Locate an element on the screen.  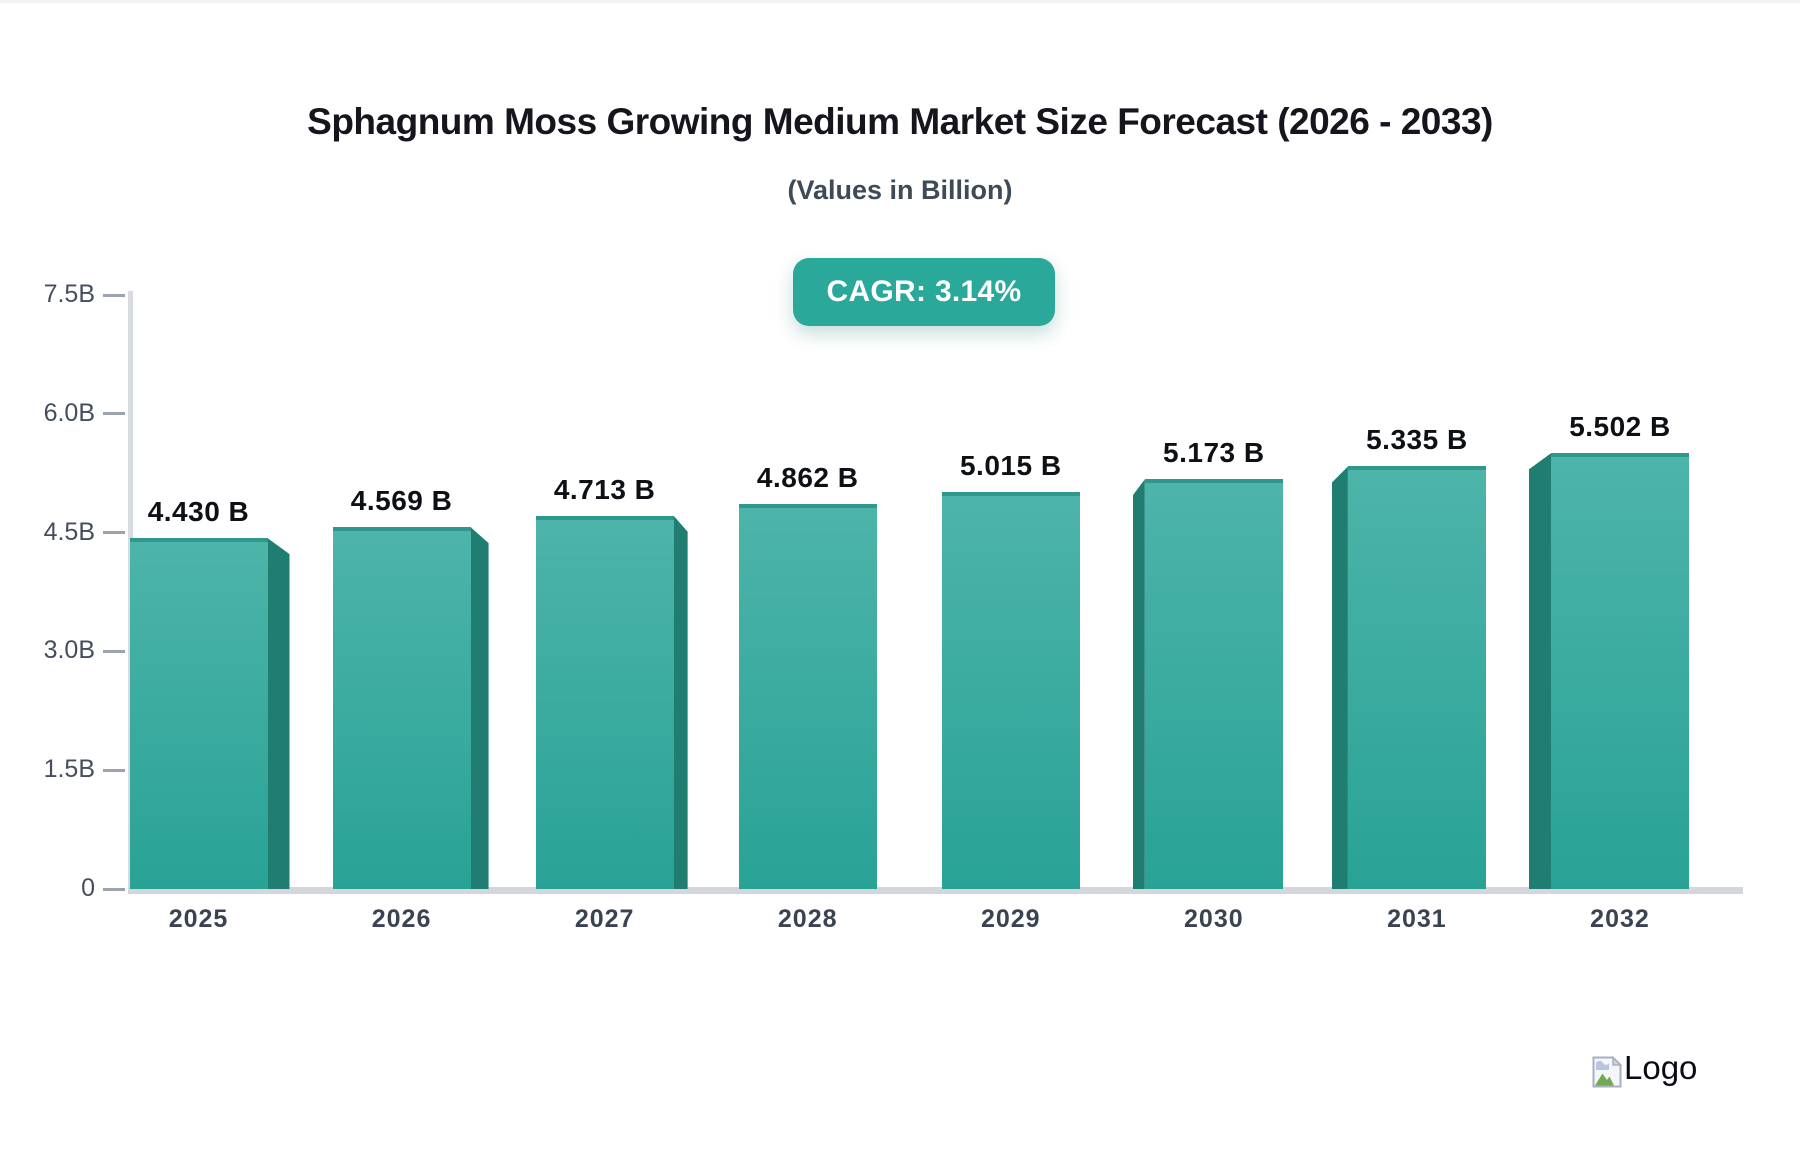
cagr-badge: CAGR: 3.14% is located at coordinates (924, 292).